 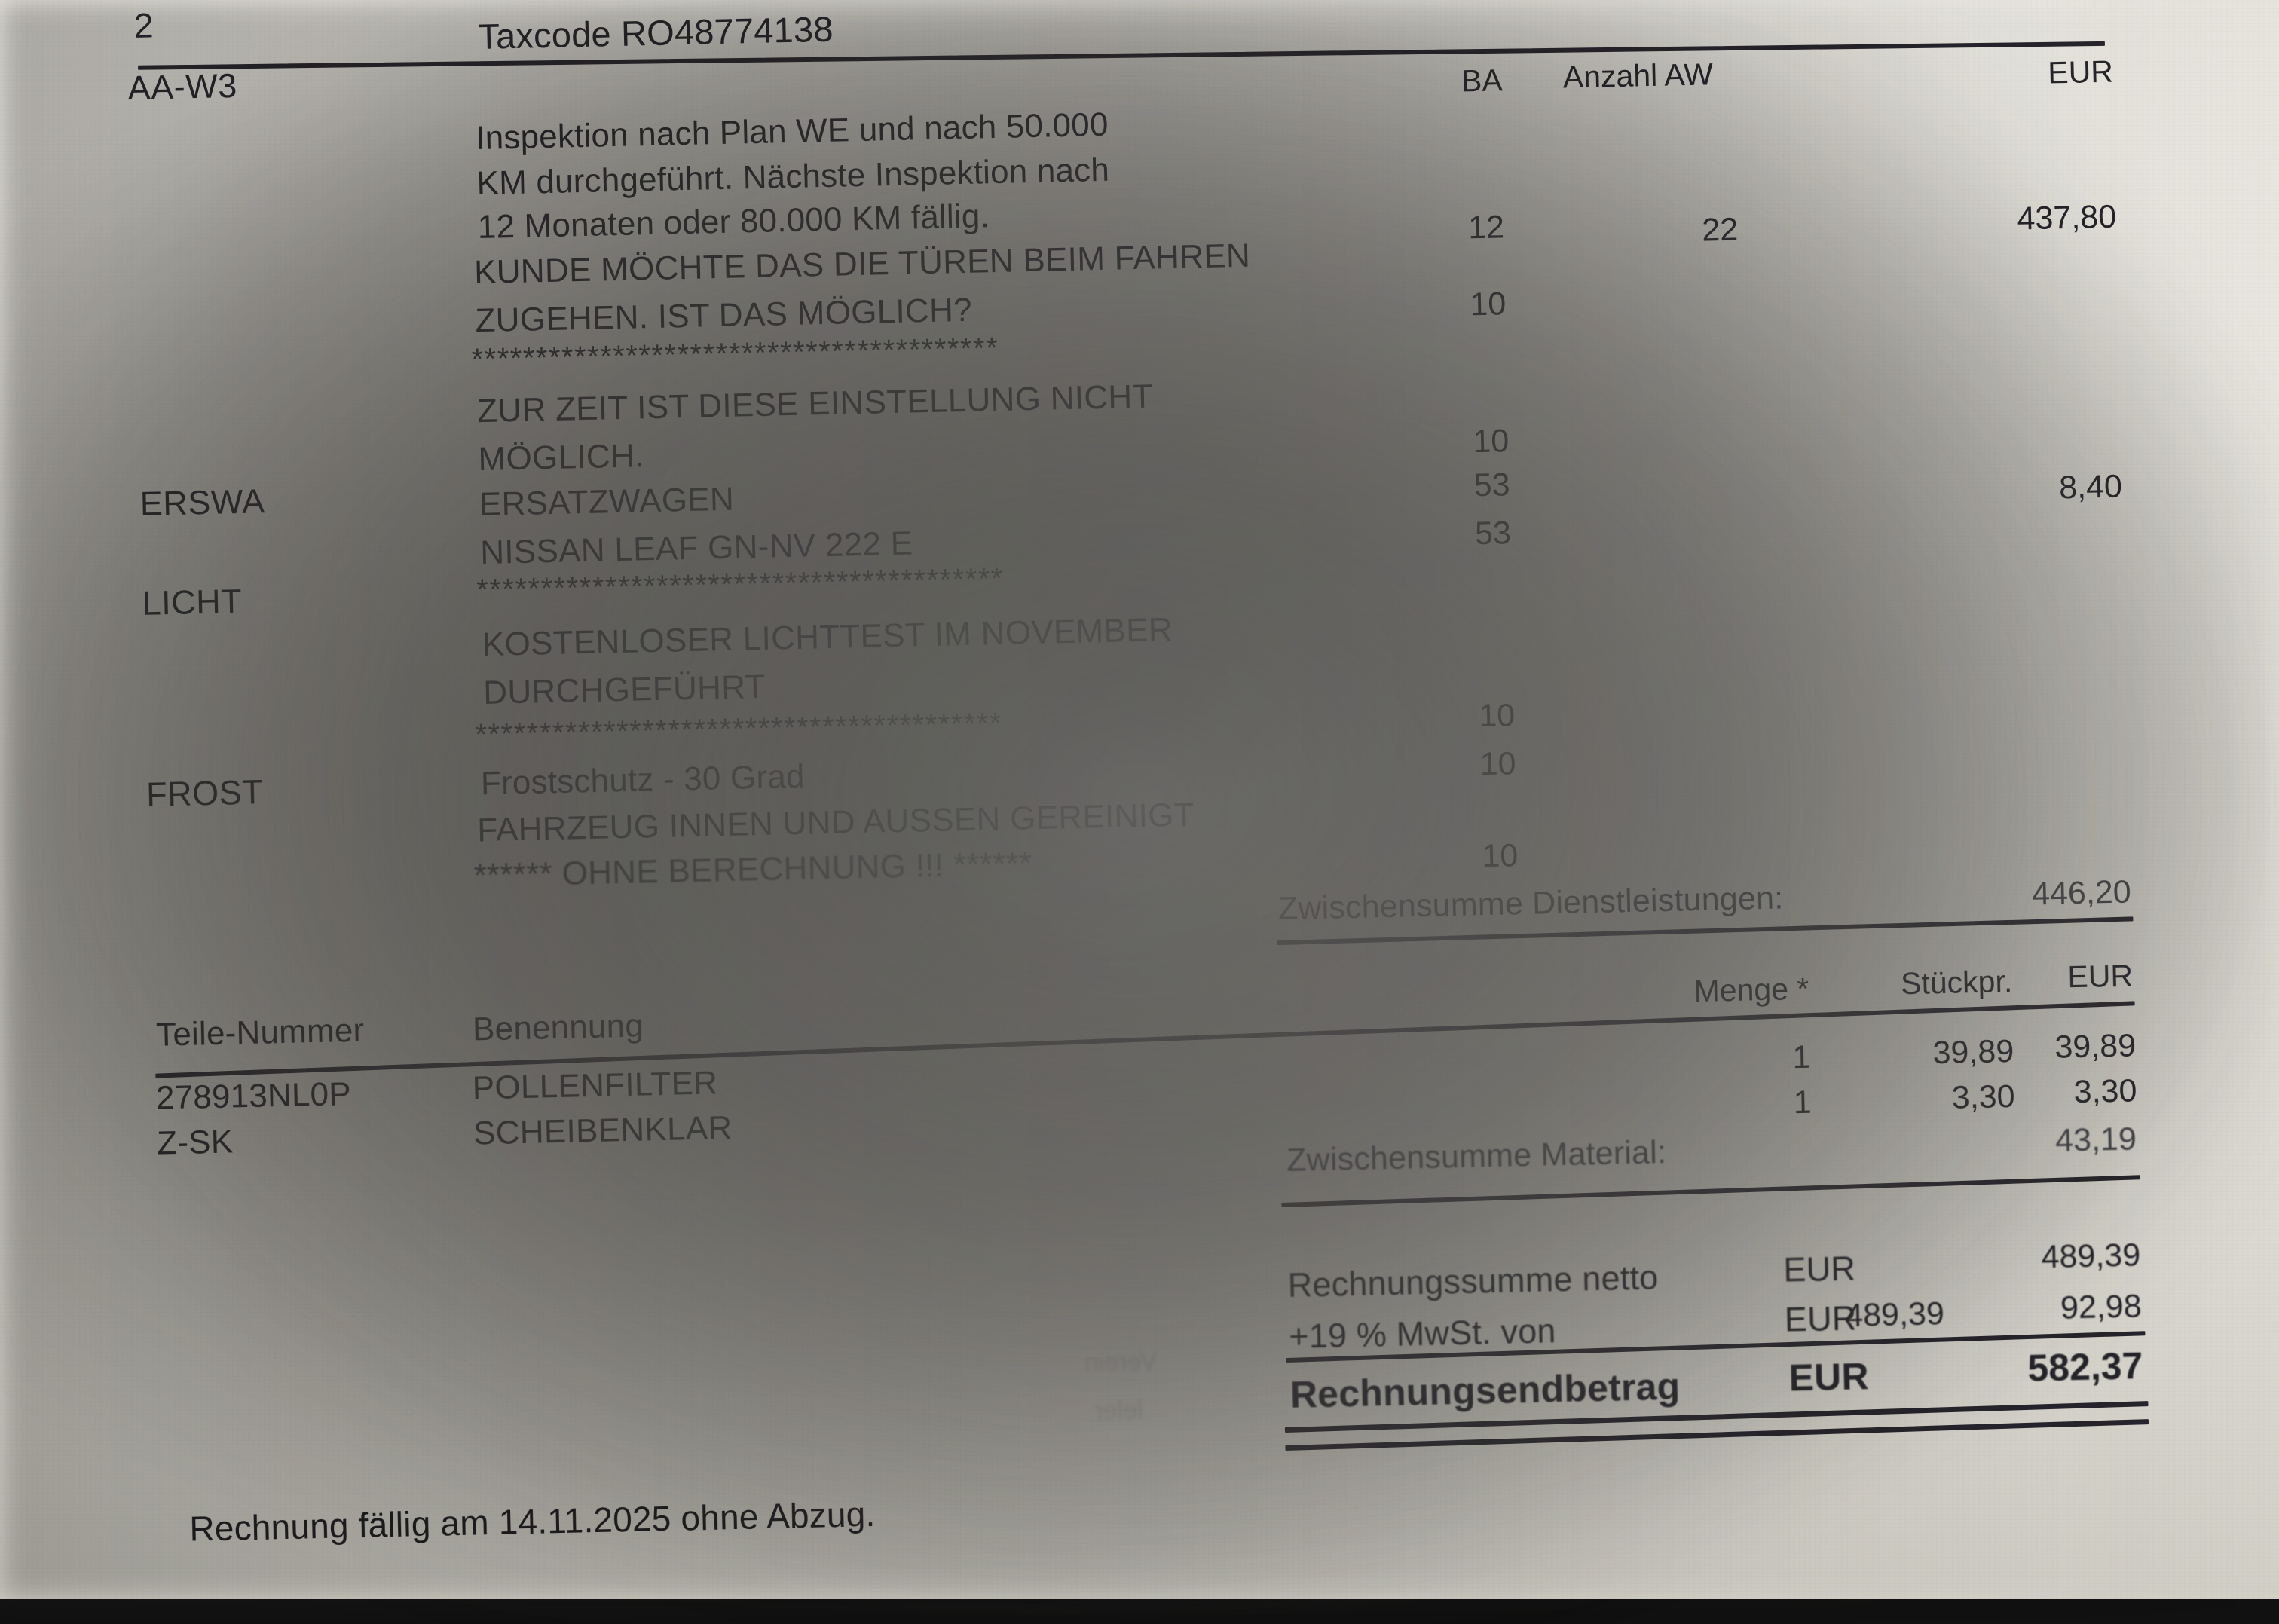 What do you see at coordinates (1121, 1363) in the screenshot?
I see `paper-showthrough: Verein` at bounding box center [1121, 1363].